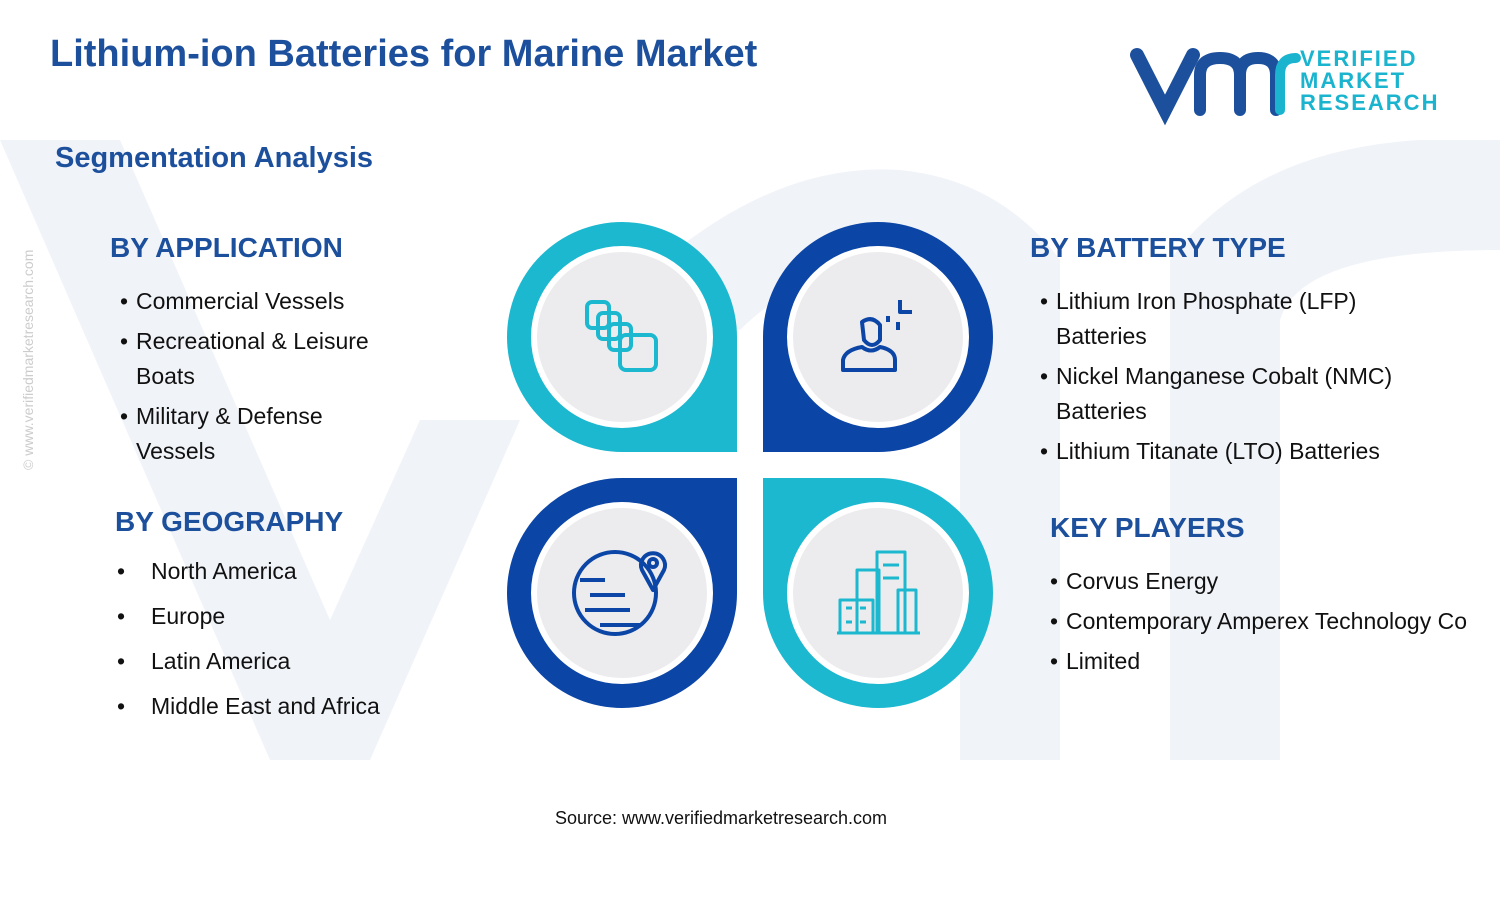 Image resolution: width=1500 pixels, height=911 pixels. Describe the element at coordinates (229, 521) in the screenshot. I see `section-heading: BY GEOGRAPHY` at that location.